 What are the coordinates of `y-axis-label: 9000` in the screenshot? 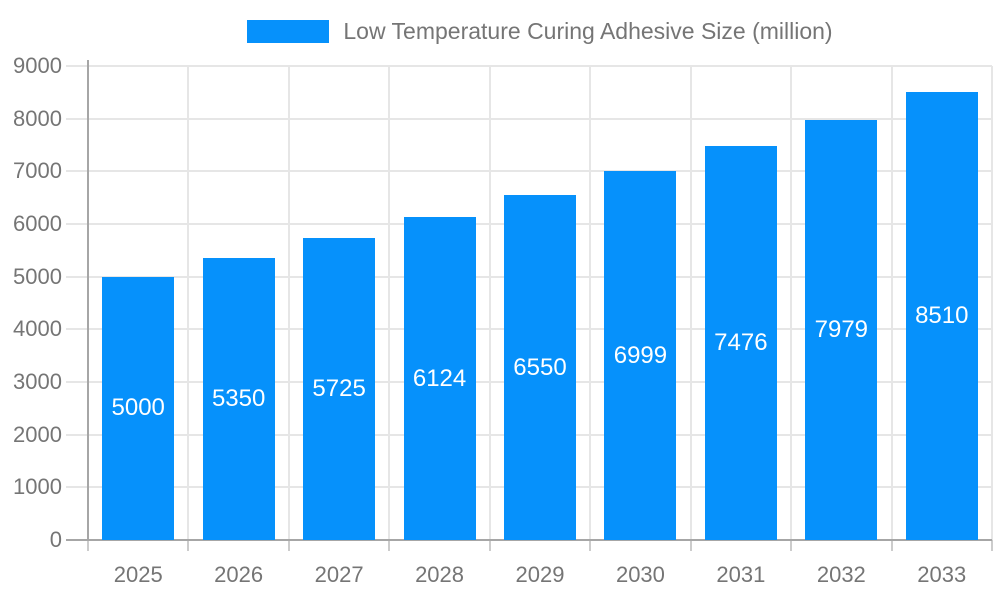 It's located at (37, 65).